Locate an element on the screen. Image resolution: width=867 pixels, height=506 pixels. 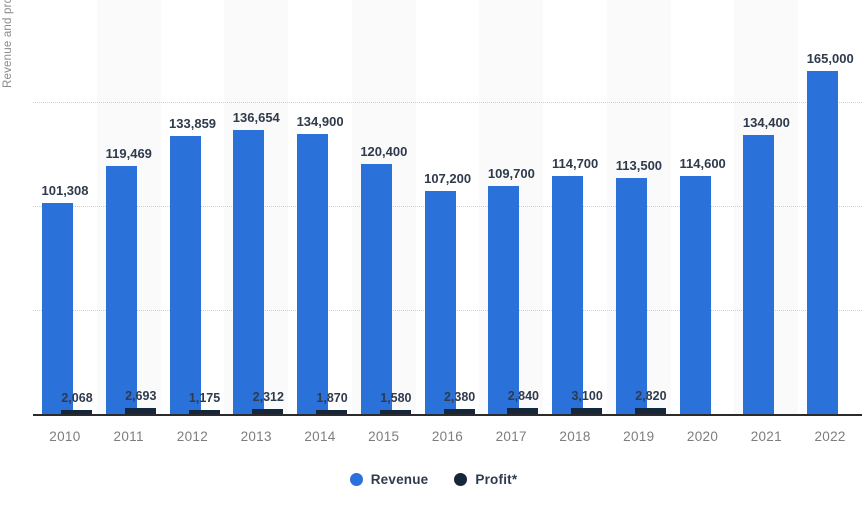
bar-group: 113,500 2,820 is located at coordinates (639, 207).